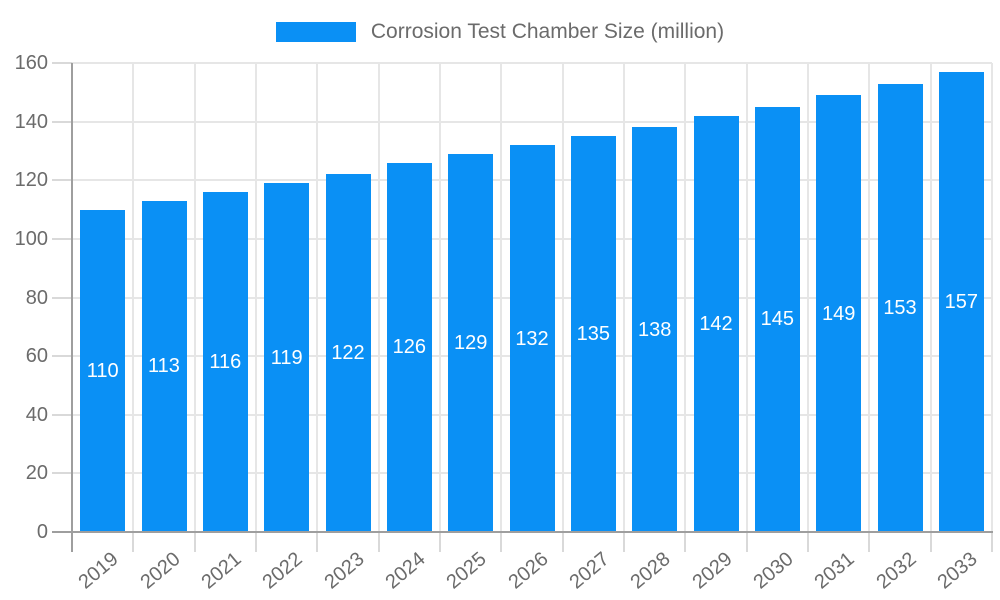  I want to click on y-axis-line, so click(72, 307).